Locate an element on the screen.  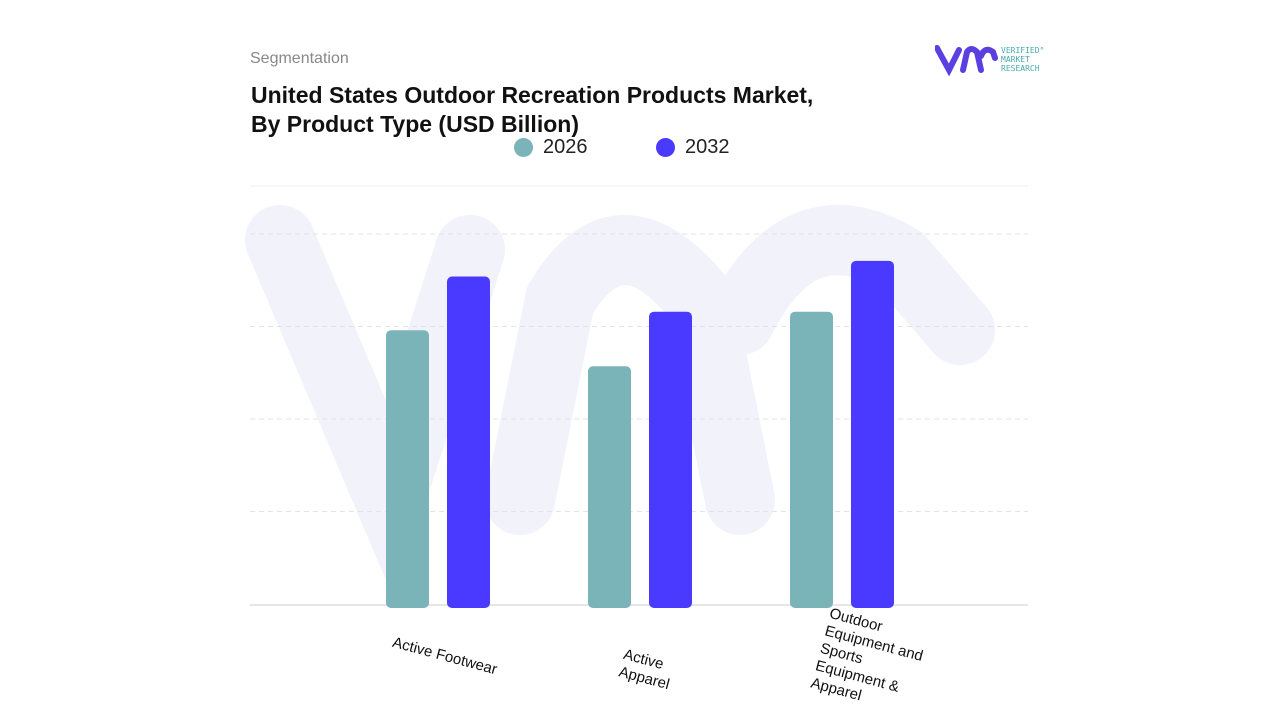
legend-item-2032: 2032 is located at coordinates (693, 147).